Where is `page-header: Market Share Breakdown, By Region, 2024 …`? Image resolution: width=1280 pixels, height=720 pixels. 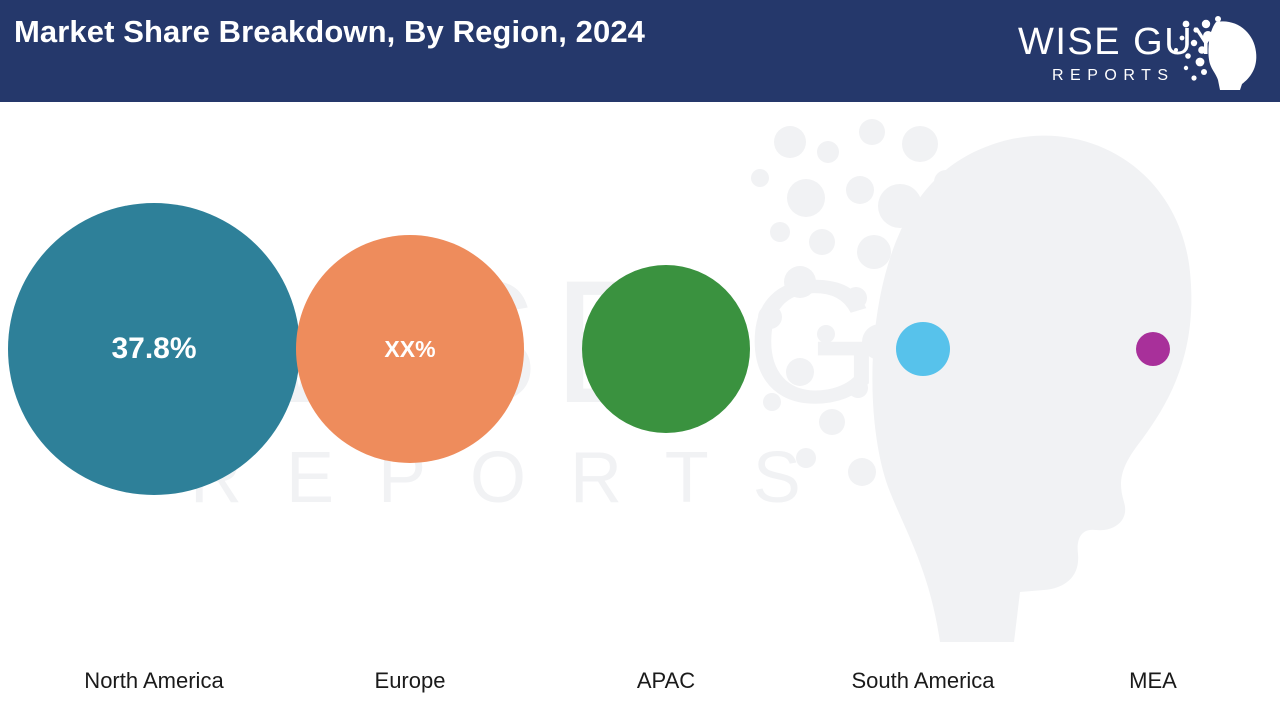
page-header: Market Share Breakdown, By Region, 2024 … is located at coordinates (640, 51).